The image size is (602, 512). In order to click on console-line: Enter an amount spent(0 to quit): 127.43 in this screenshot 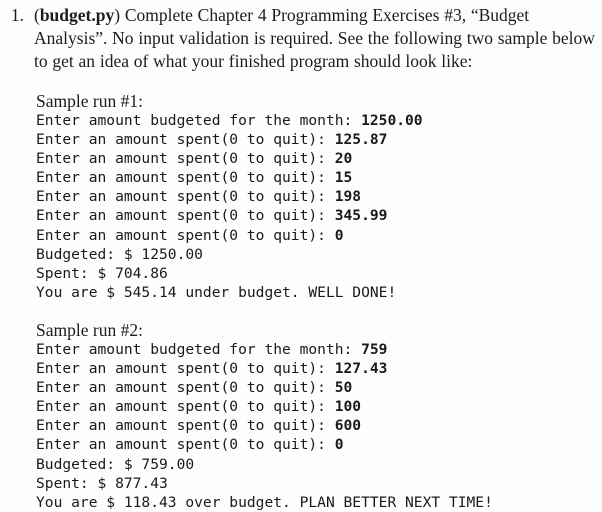, I will do `click(319, 368)`.